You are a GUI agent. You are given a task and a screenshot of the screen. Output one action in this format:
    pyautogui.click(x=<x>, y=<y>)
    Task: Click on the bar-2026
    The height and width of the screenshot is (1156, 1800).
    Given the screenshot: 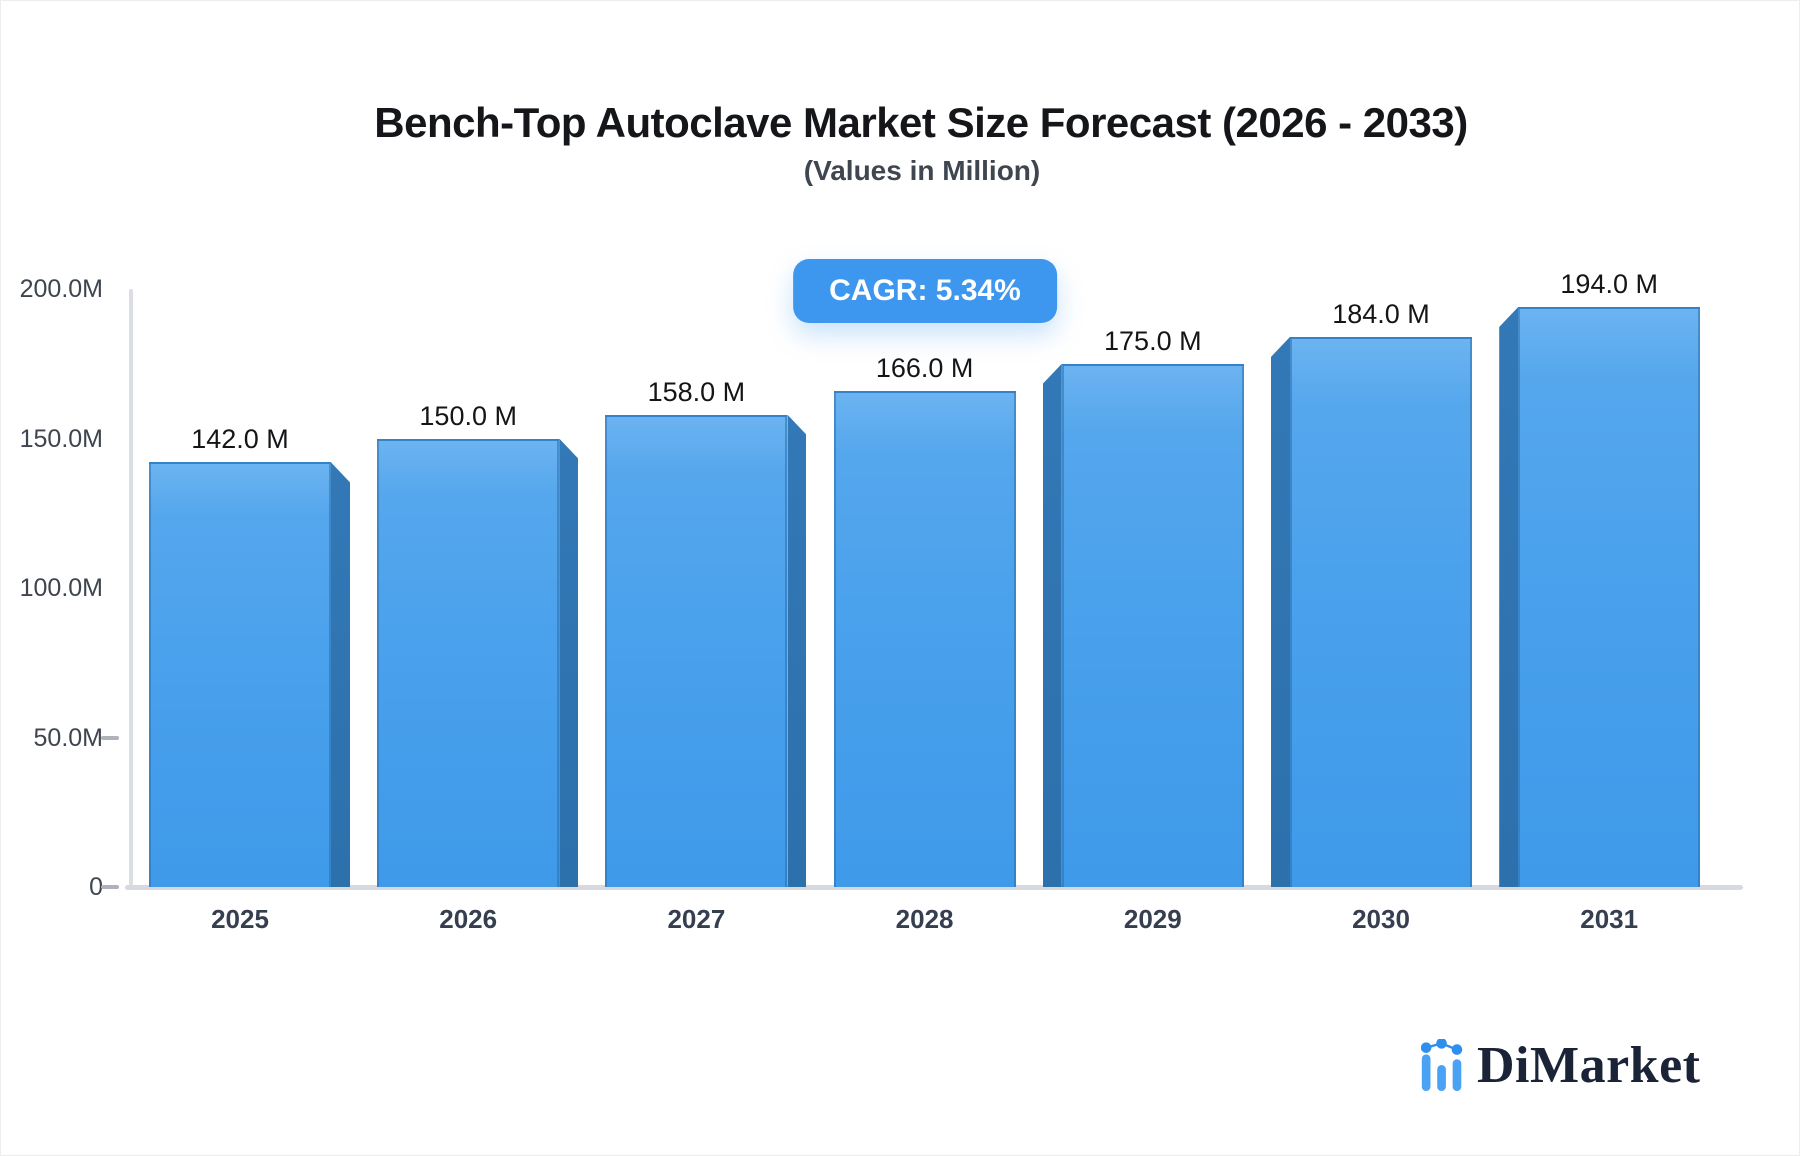 What is the action you would take?
    pyautogui.click(x=478, y=662)
    